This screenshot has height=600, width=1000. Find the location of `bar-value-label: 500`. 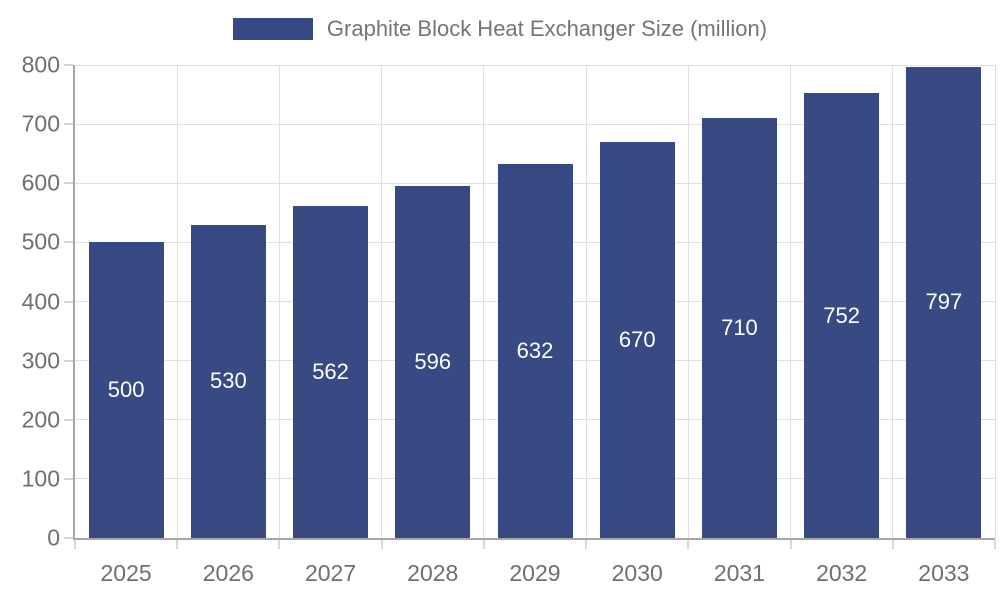

bar-value-label: 500 is located at coordinates (126, 390).